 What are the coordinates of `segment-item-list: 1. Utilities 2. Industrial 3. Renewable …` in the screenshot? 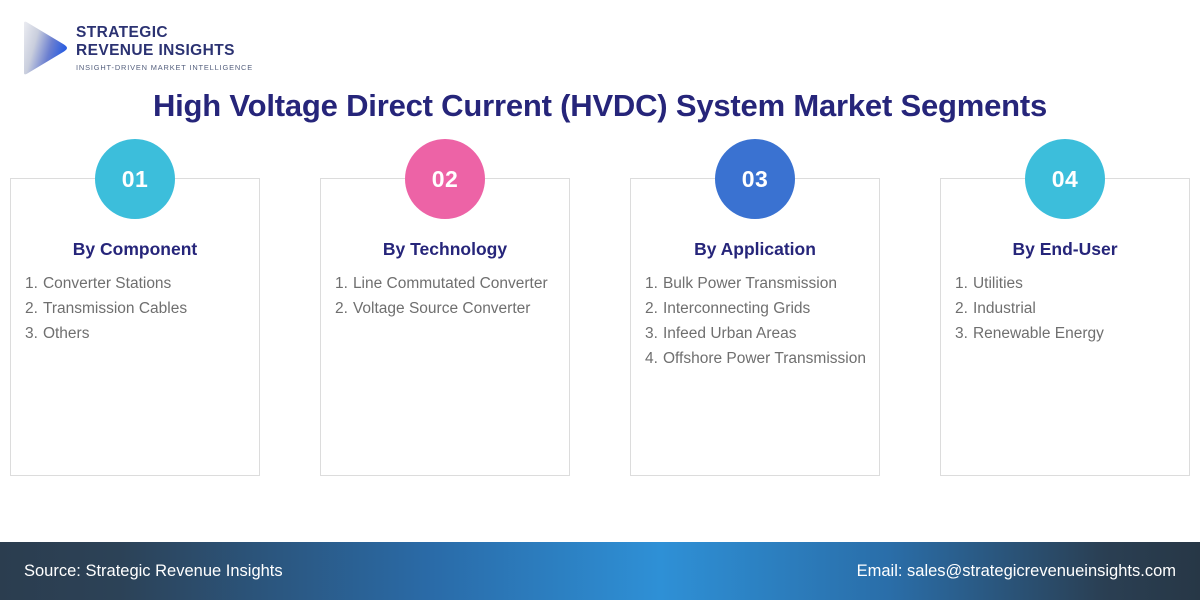 It's located at (1067, 308).